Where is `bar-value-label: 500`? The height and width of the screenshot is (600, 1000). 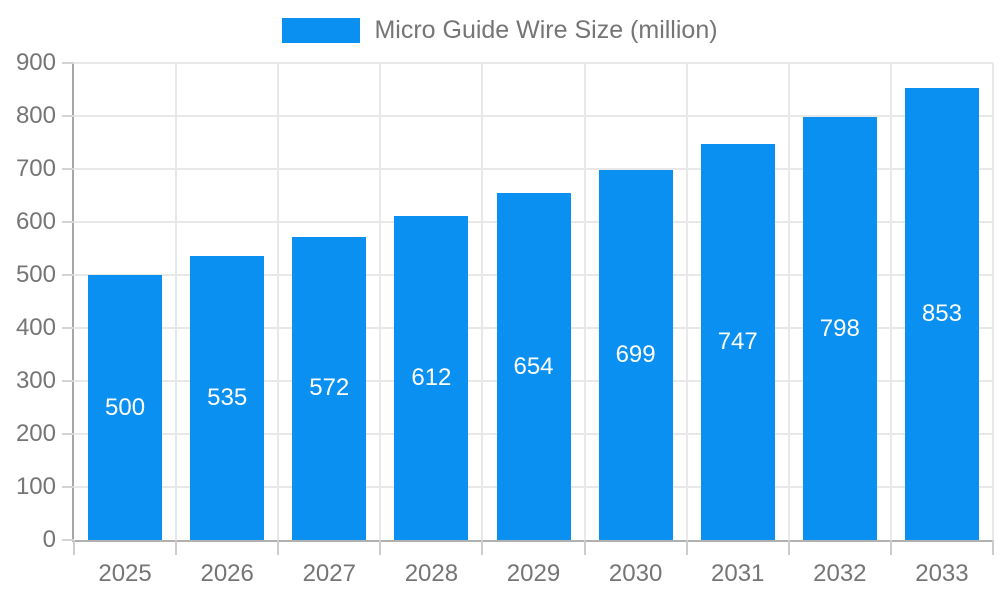 bar-value-label: 500 is located at coordinates (125, 407).